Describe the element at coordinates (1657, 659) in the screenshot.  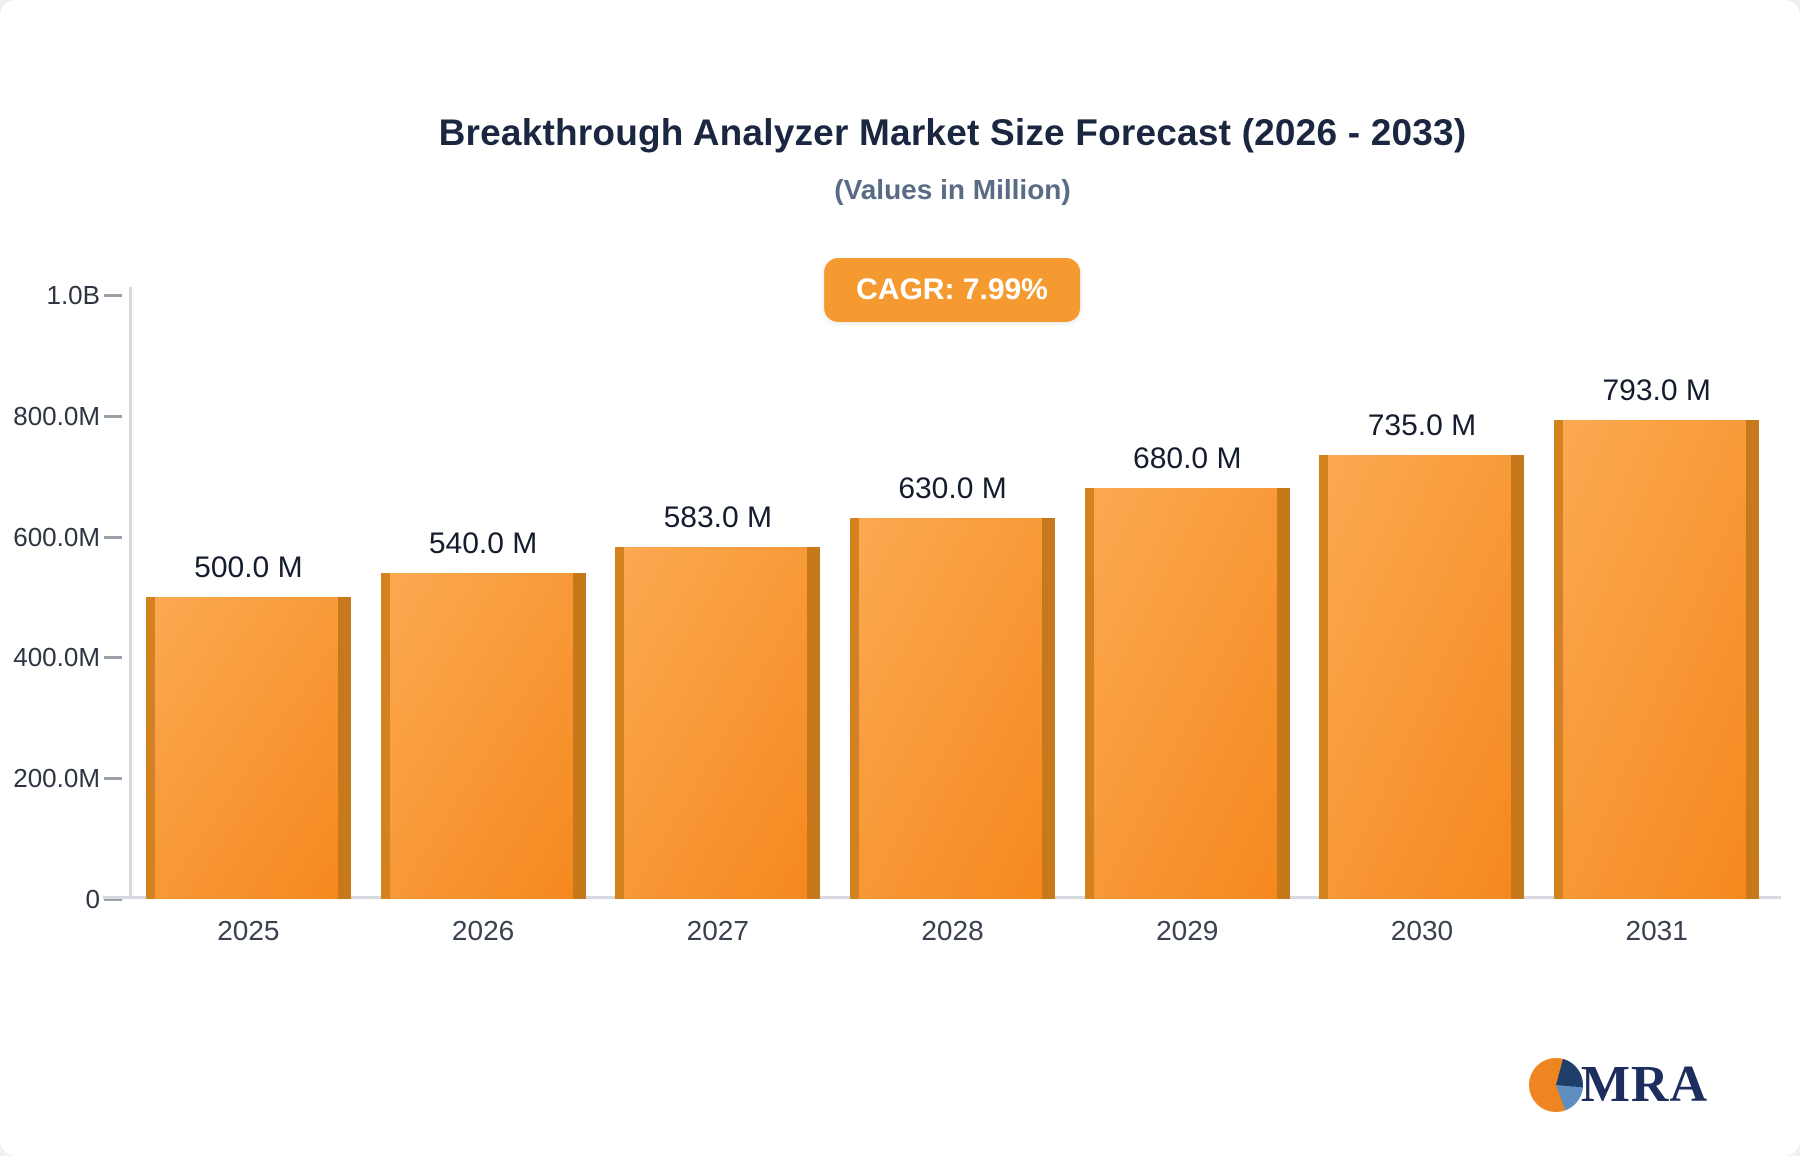
I see `bar-2031` at that location.